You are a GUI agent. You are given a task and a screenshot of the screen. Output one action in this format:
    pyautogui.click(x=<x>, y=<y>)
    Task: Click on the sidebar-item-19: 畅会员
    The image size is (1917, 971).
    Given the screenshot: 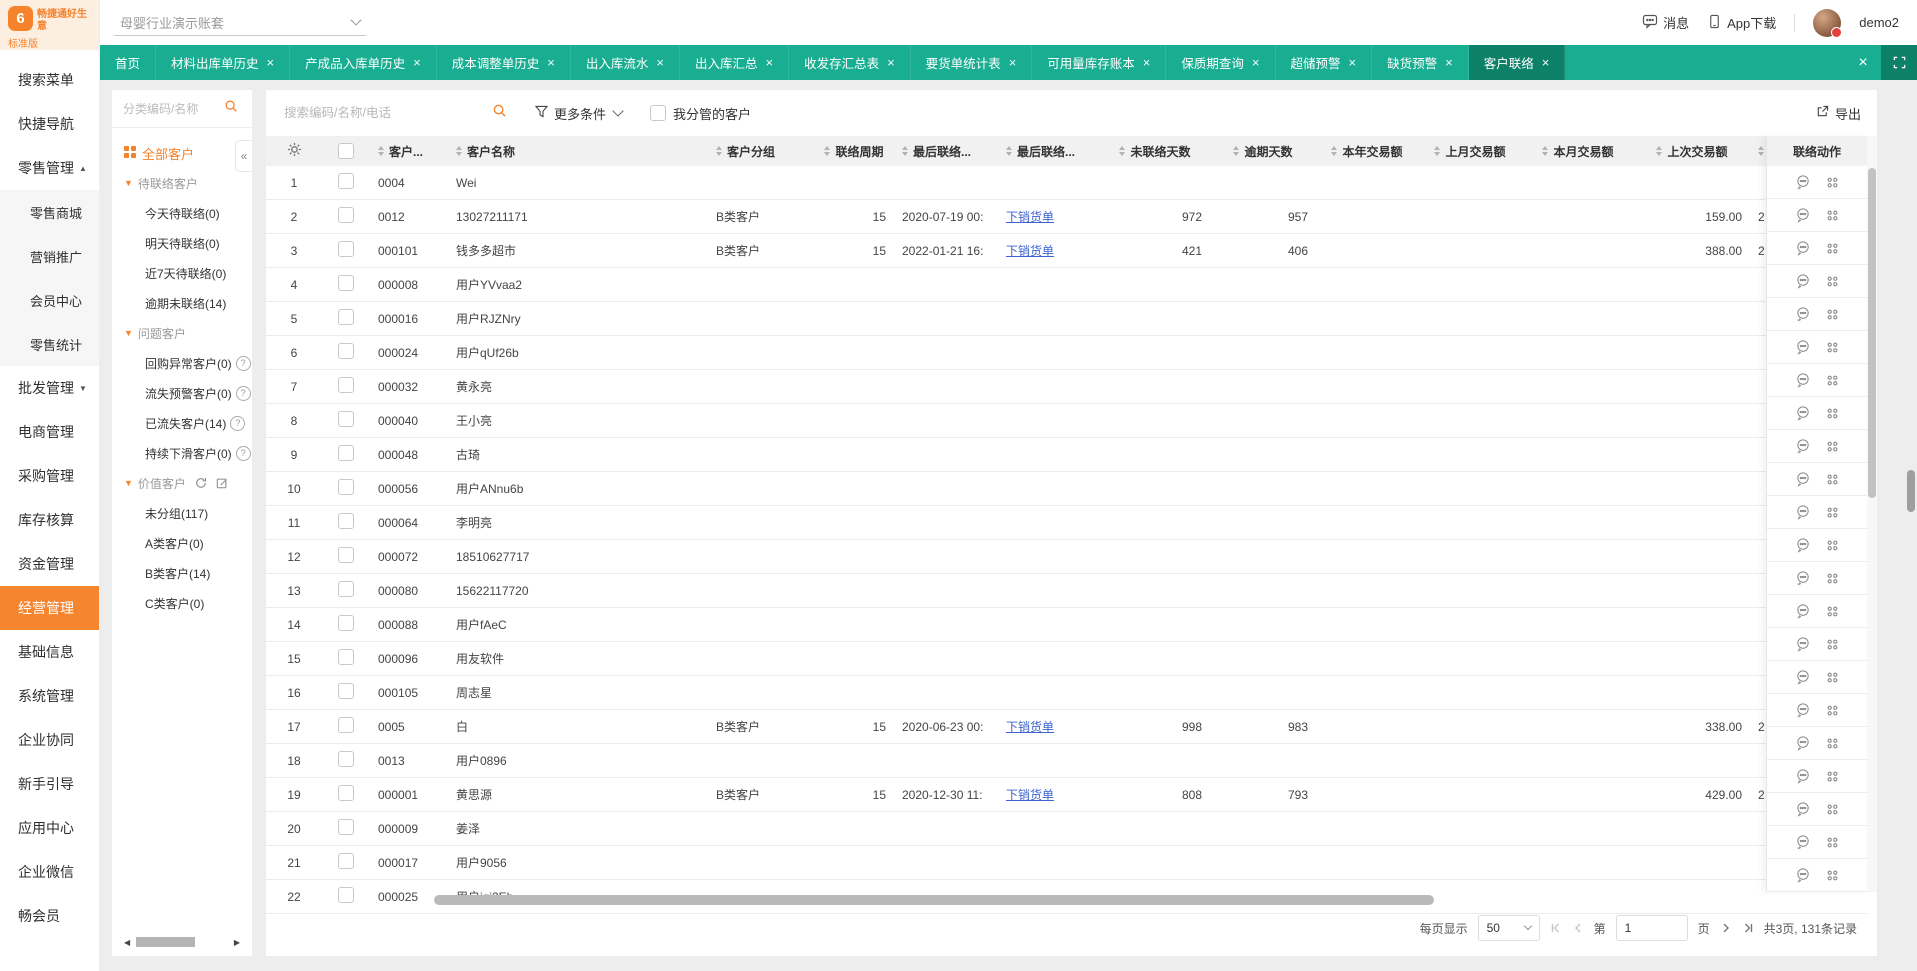 What is the action you would take?
    pyautogui.click(x=39, y=916)
    